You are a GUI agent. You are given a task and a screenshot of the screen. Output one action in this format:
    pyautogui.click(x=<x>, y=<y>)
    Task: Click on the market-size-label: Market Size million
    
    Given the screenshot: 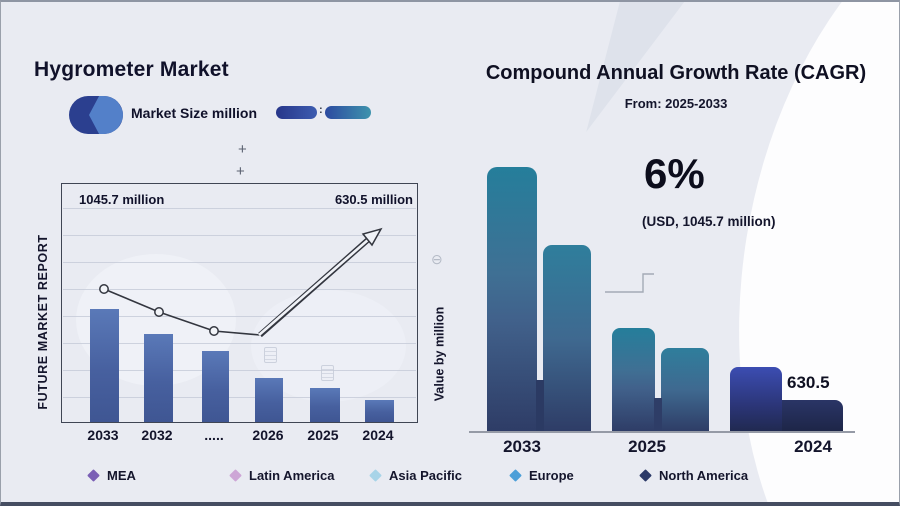 What is the action you would take?
    pyautogui.click(x=194, y=113)
    